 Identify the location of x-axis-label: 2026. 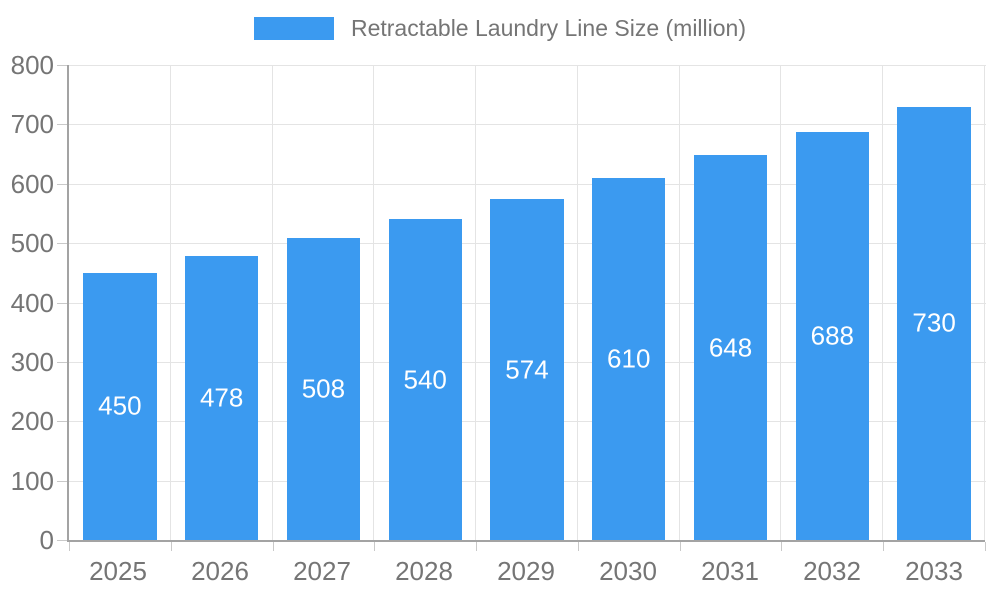
(220, 571).